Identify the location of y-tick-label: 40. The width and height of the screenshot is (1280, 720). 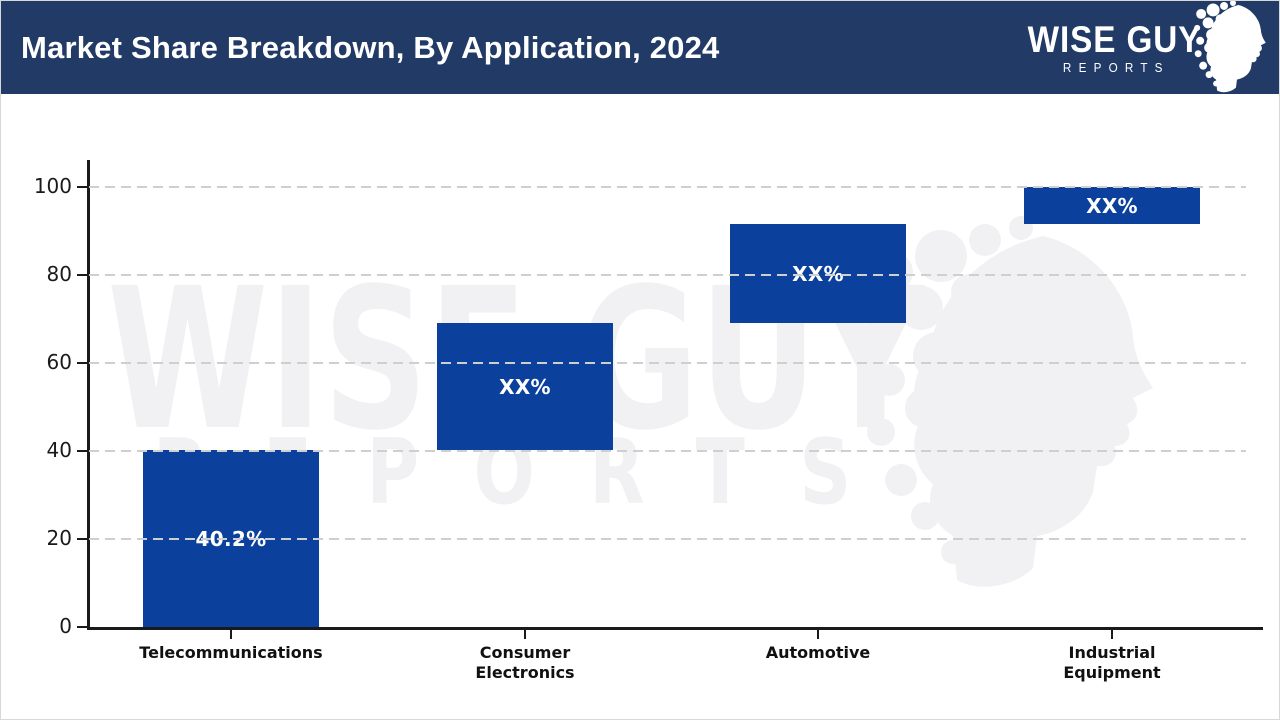
(59, 450).